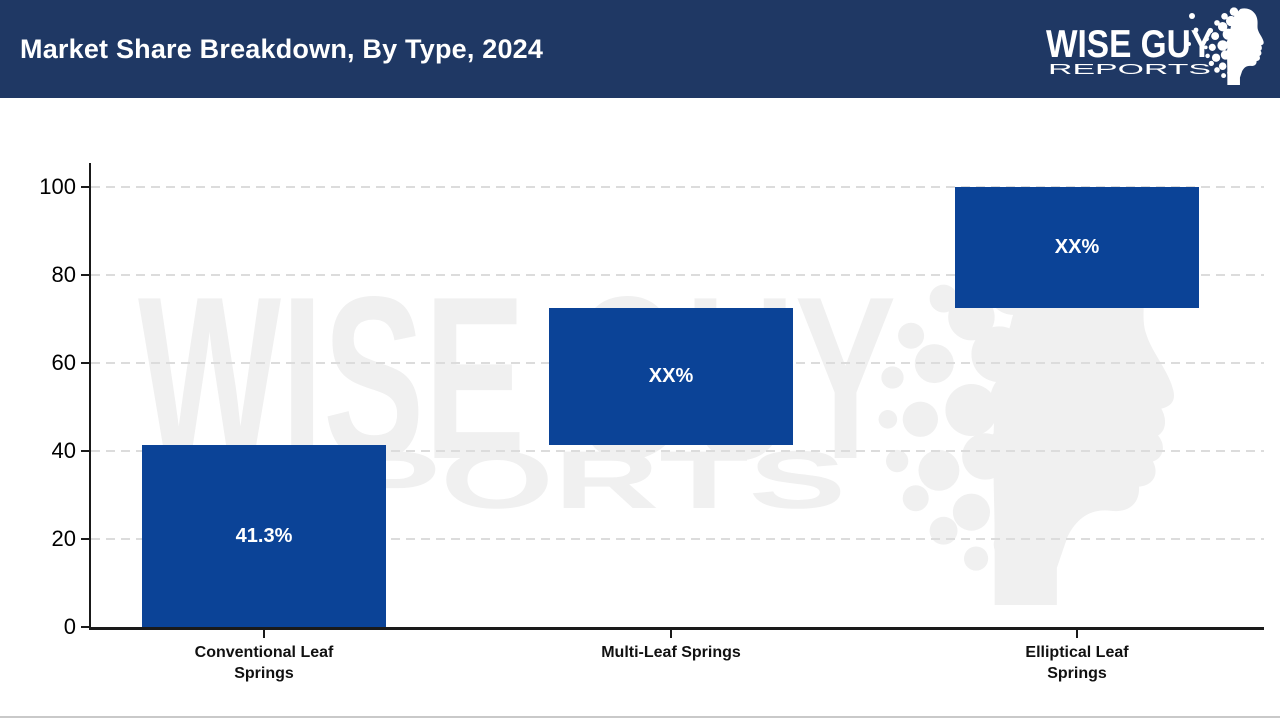  Describe the element at coordinates (57, 186) in the screenshot. I see `y-tick-label-100: 100` at that location.